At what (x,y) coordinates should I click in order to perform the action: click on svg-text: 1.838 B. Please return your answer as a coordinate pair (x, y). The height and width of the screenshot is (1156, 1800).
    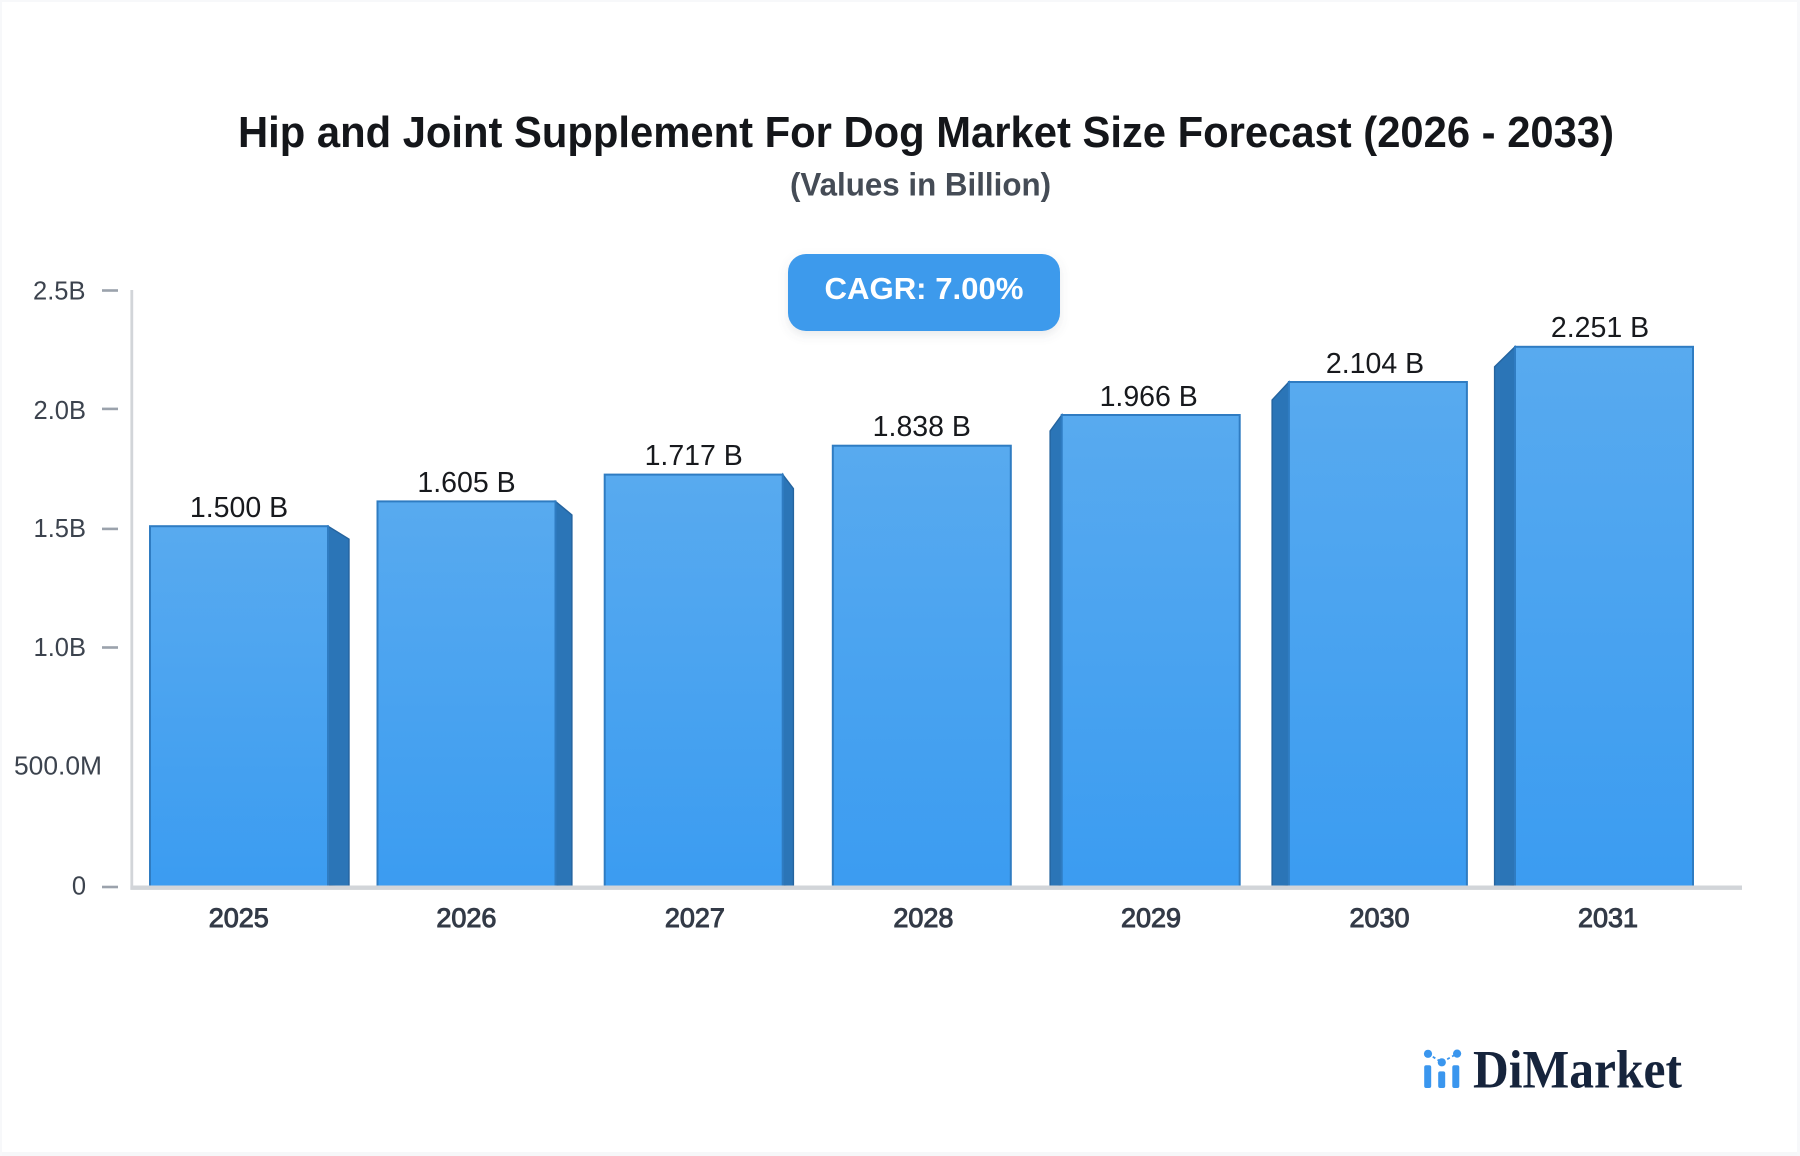
    Looking at the image, I should click on (922, 427).